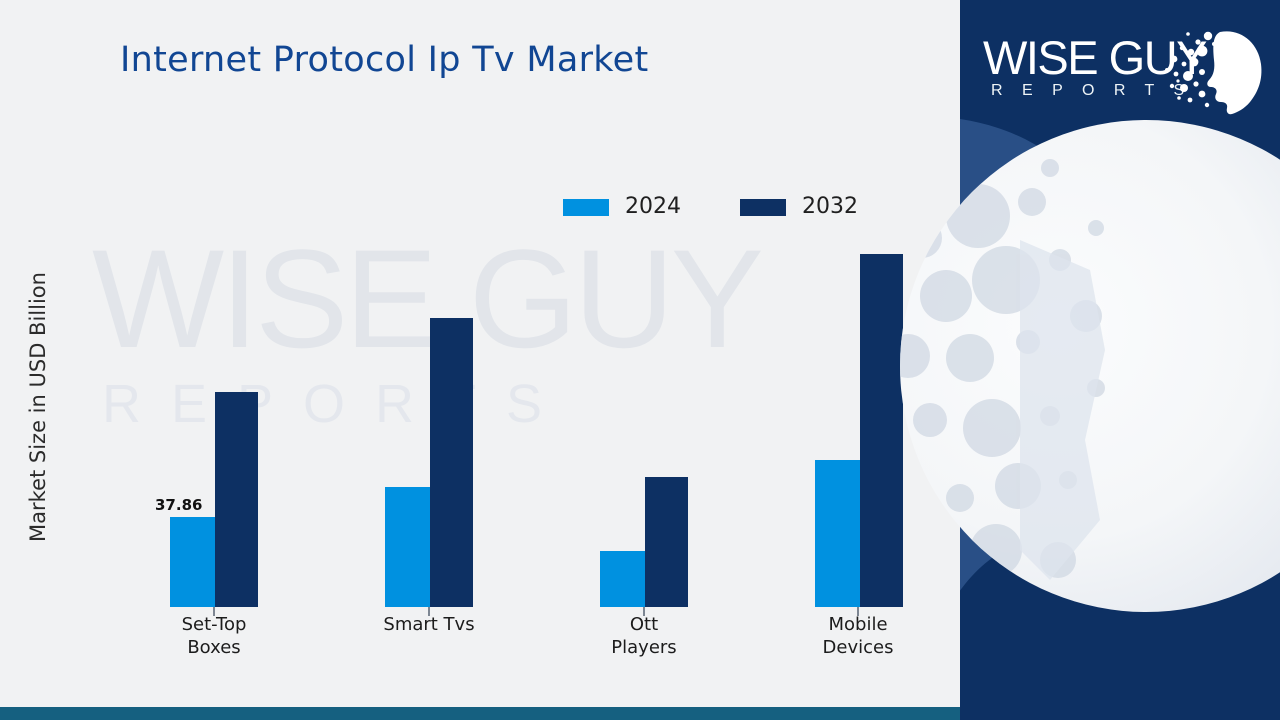 The image size is (1280, 720). Describe the element at coordinates (1095, 57) in the screenshot. I see `logo-wordmark: WISE GUY` at that location.